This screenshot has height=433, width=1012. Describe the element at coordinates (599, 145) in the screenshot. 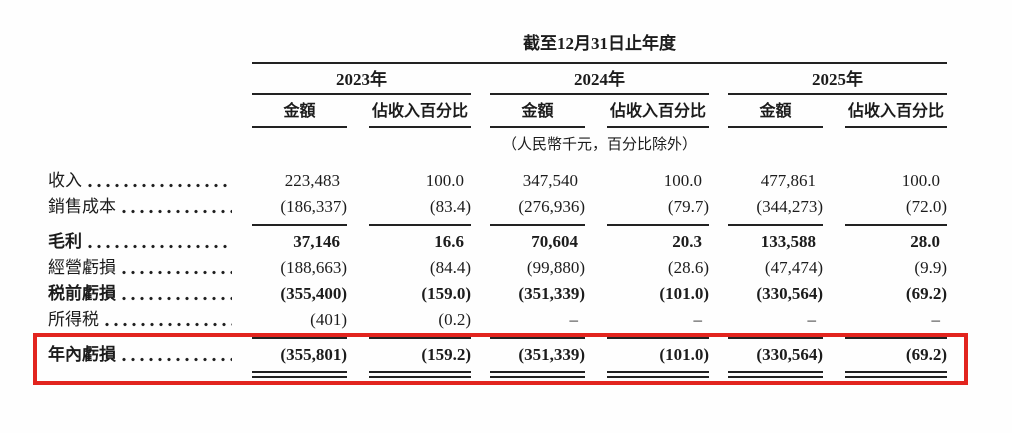

I see `unit-note: （人民幣千元，百分比除外）` at that location.